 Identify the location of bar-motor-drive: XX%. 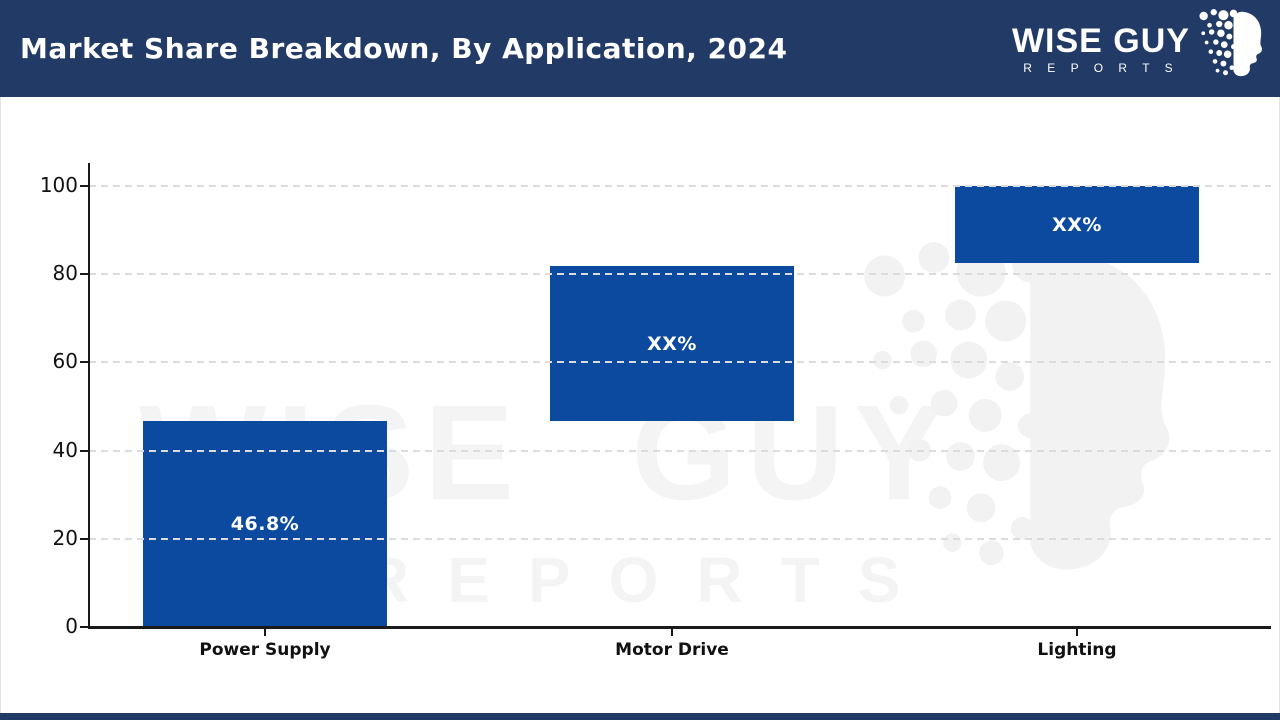
(672, 343).